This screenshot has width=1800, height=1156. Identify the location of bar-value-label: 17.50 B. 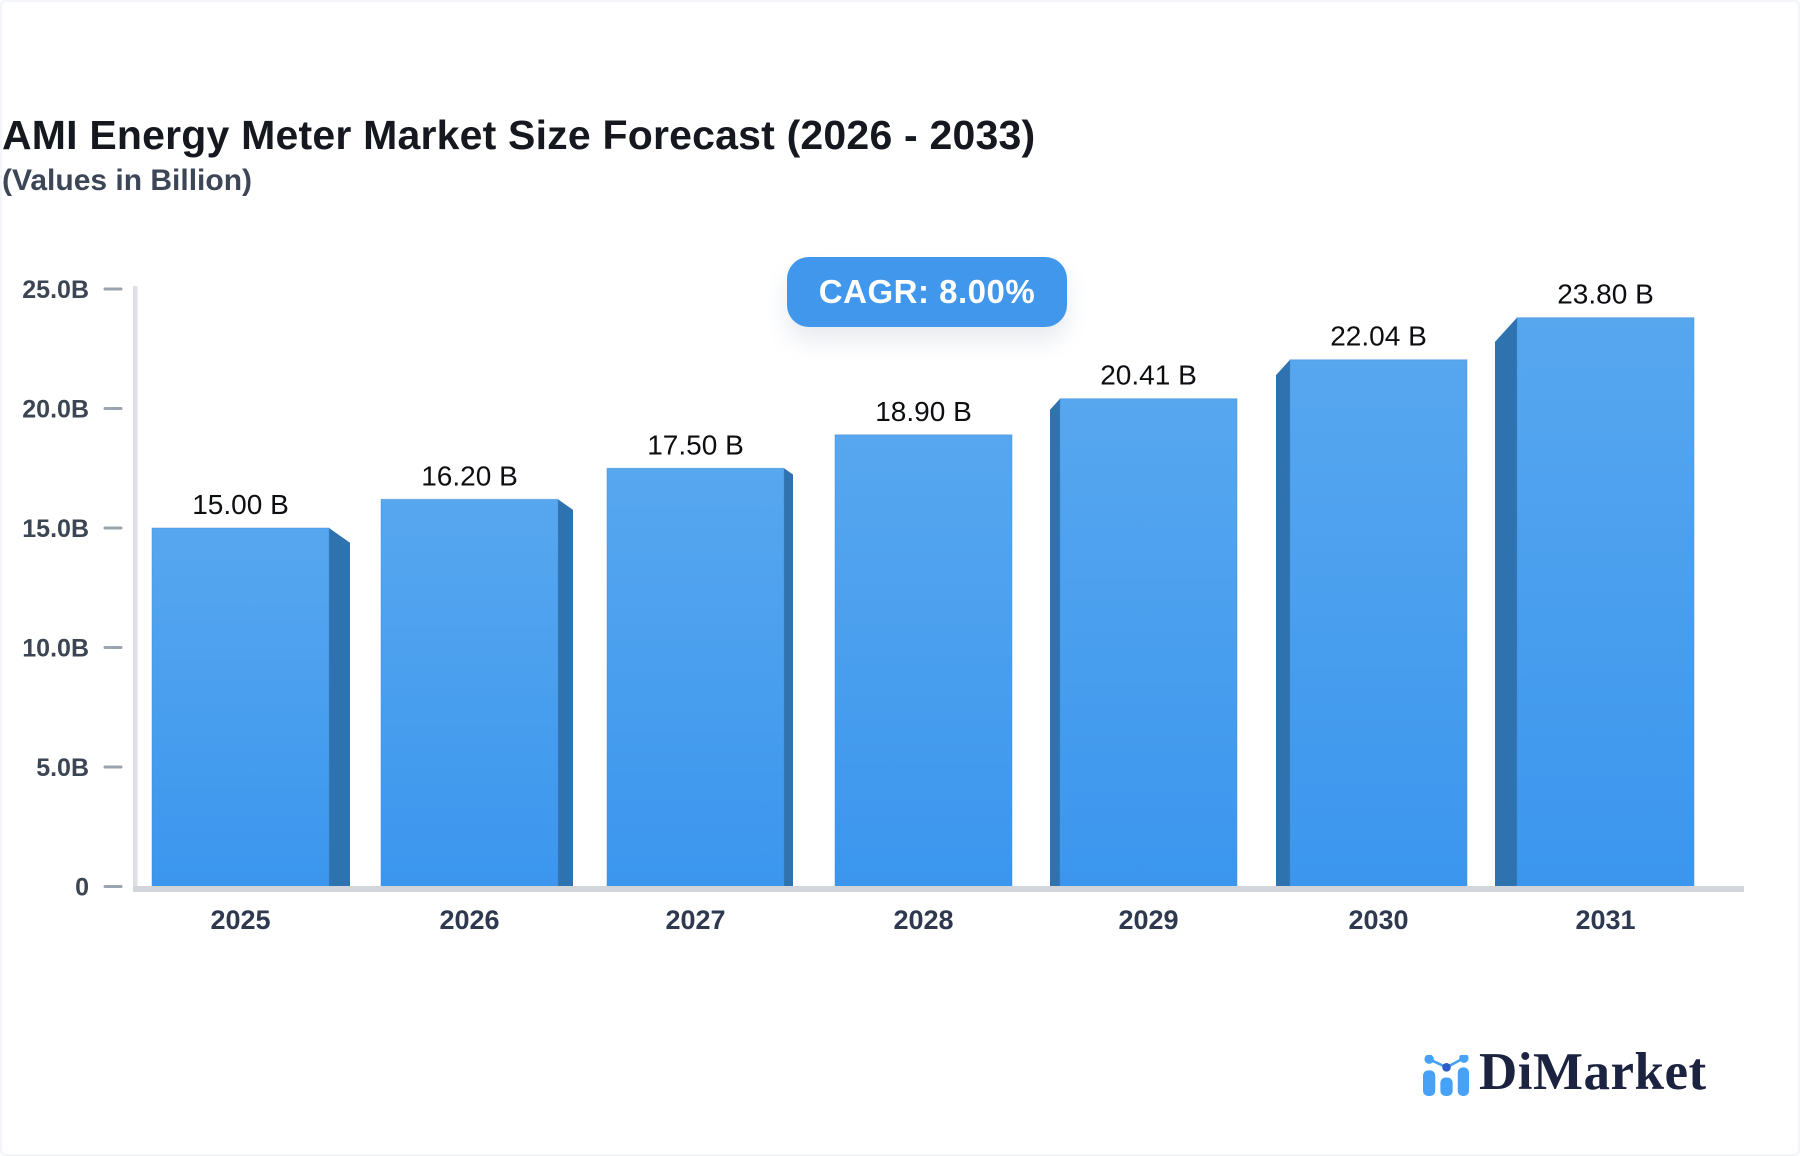
(695, 444).